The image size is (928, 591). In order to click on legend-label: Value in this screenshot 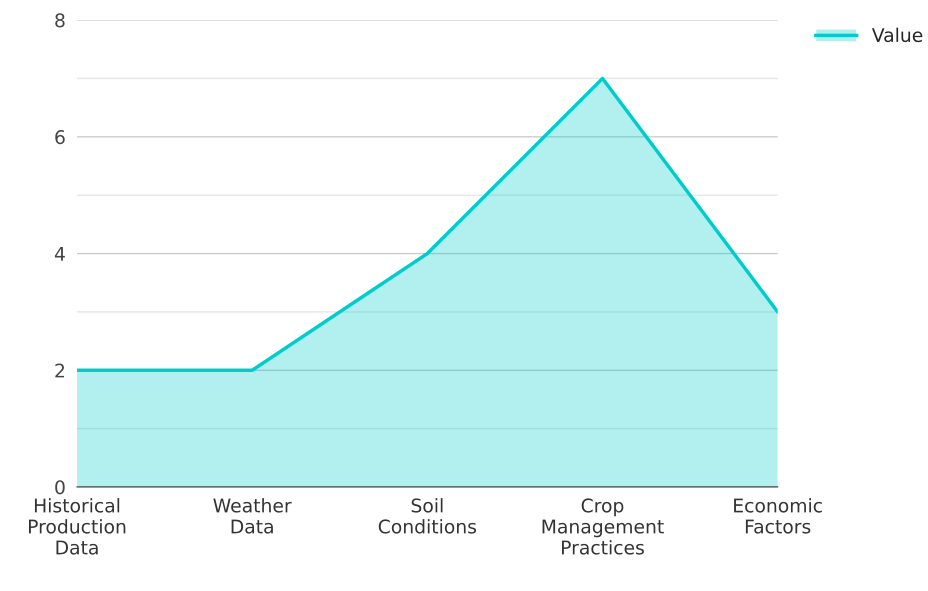, I will do `click(897, 35)`.